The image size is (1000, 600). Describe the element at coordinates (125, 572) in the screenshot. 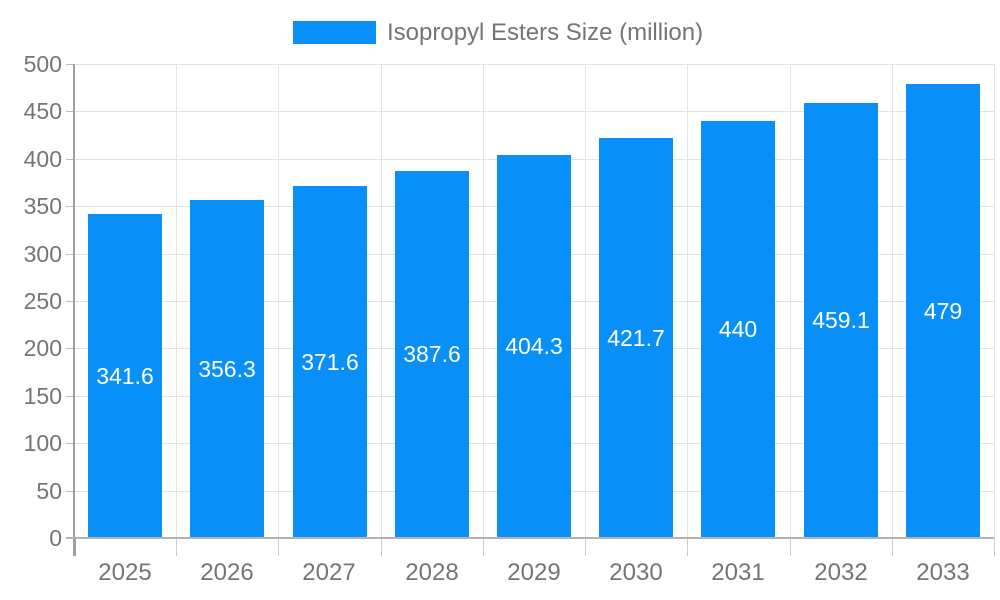

I see `x-axis-label: 2025` at that location.